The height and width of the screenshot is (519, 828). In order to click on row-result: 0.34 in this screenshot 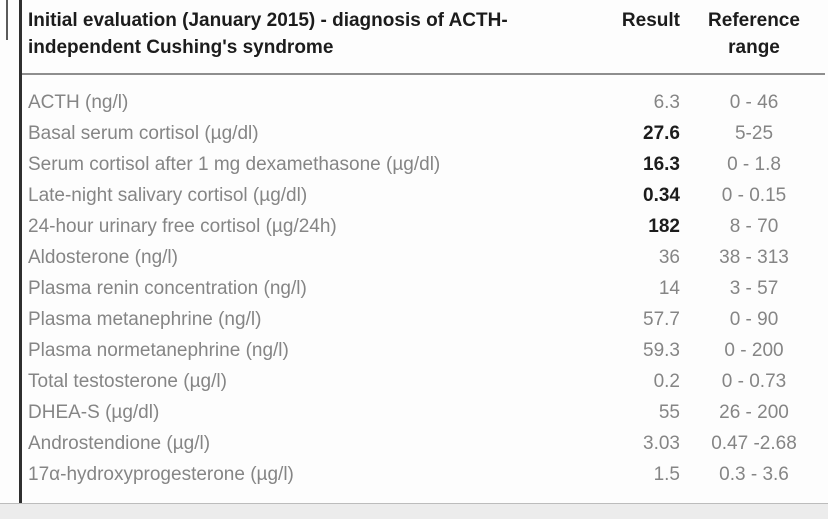, I will do `click(661, 195)`.